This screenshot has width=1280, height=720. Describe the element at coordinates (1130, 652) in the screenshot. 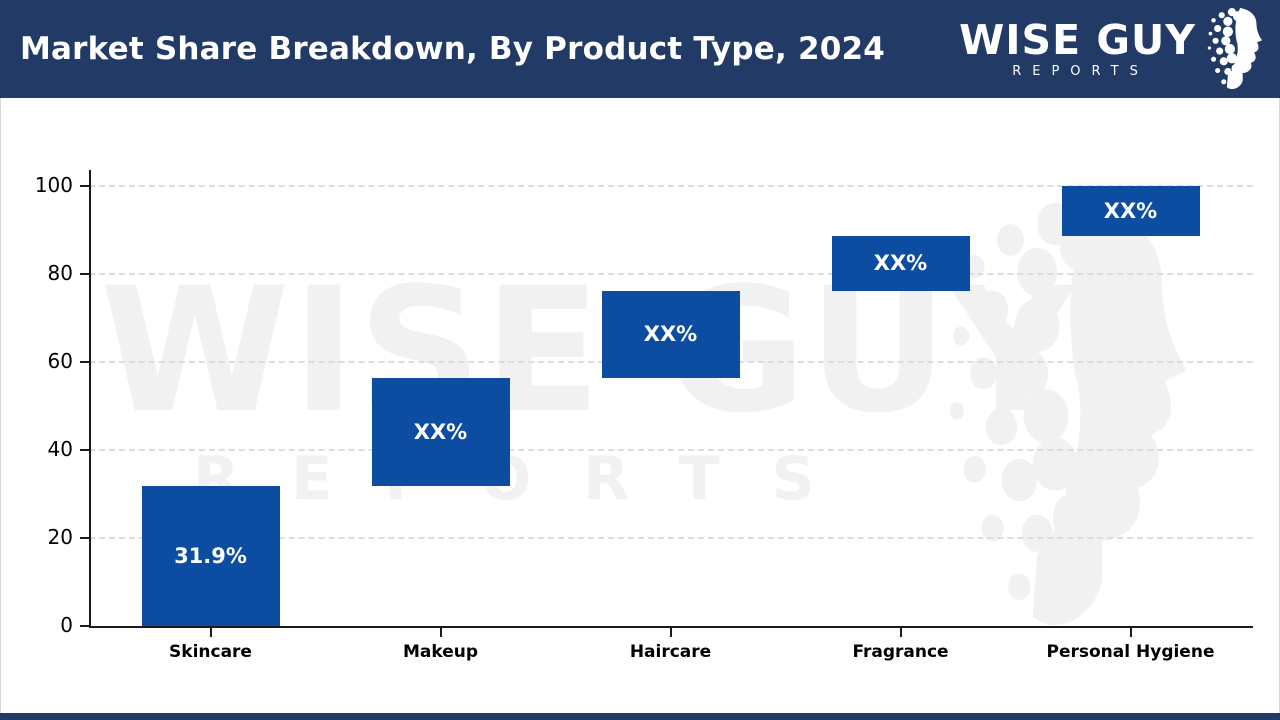

I see `x-category-label-personal-hygiene: Personal Hygiene` at that location.